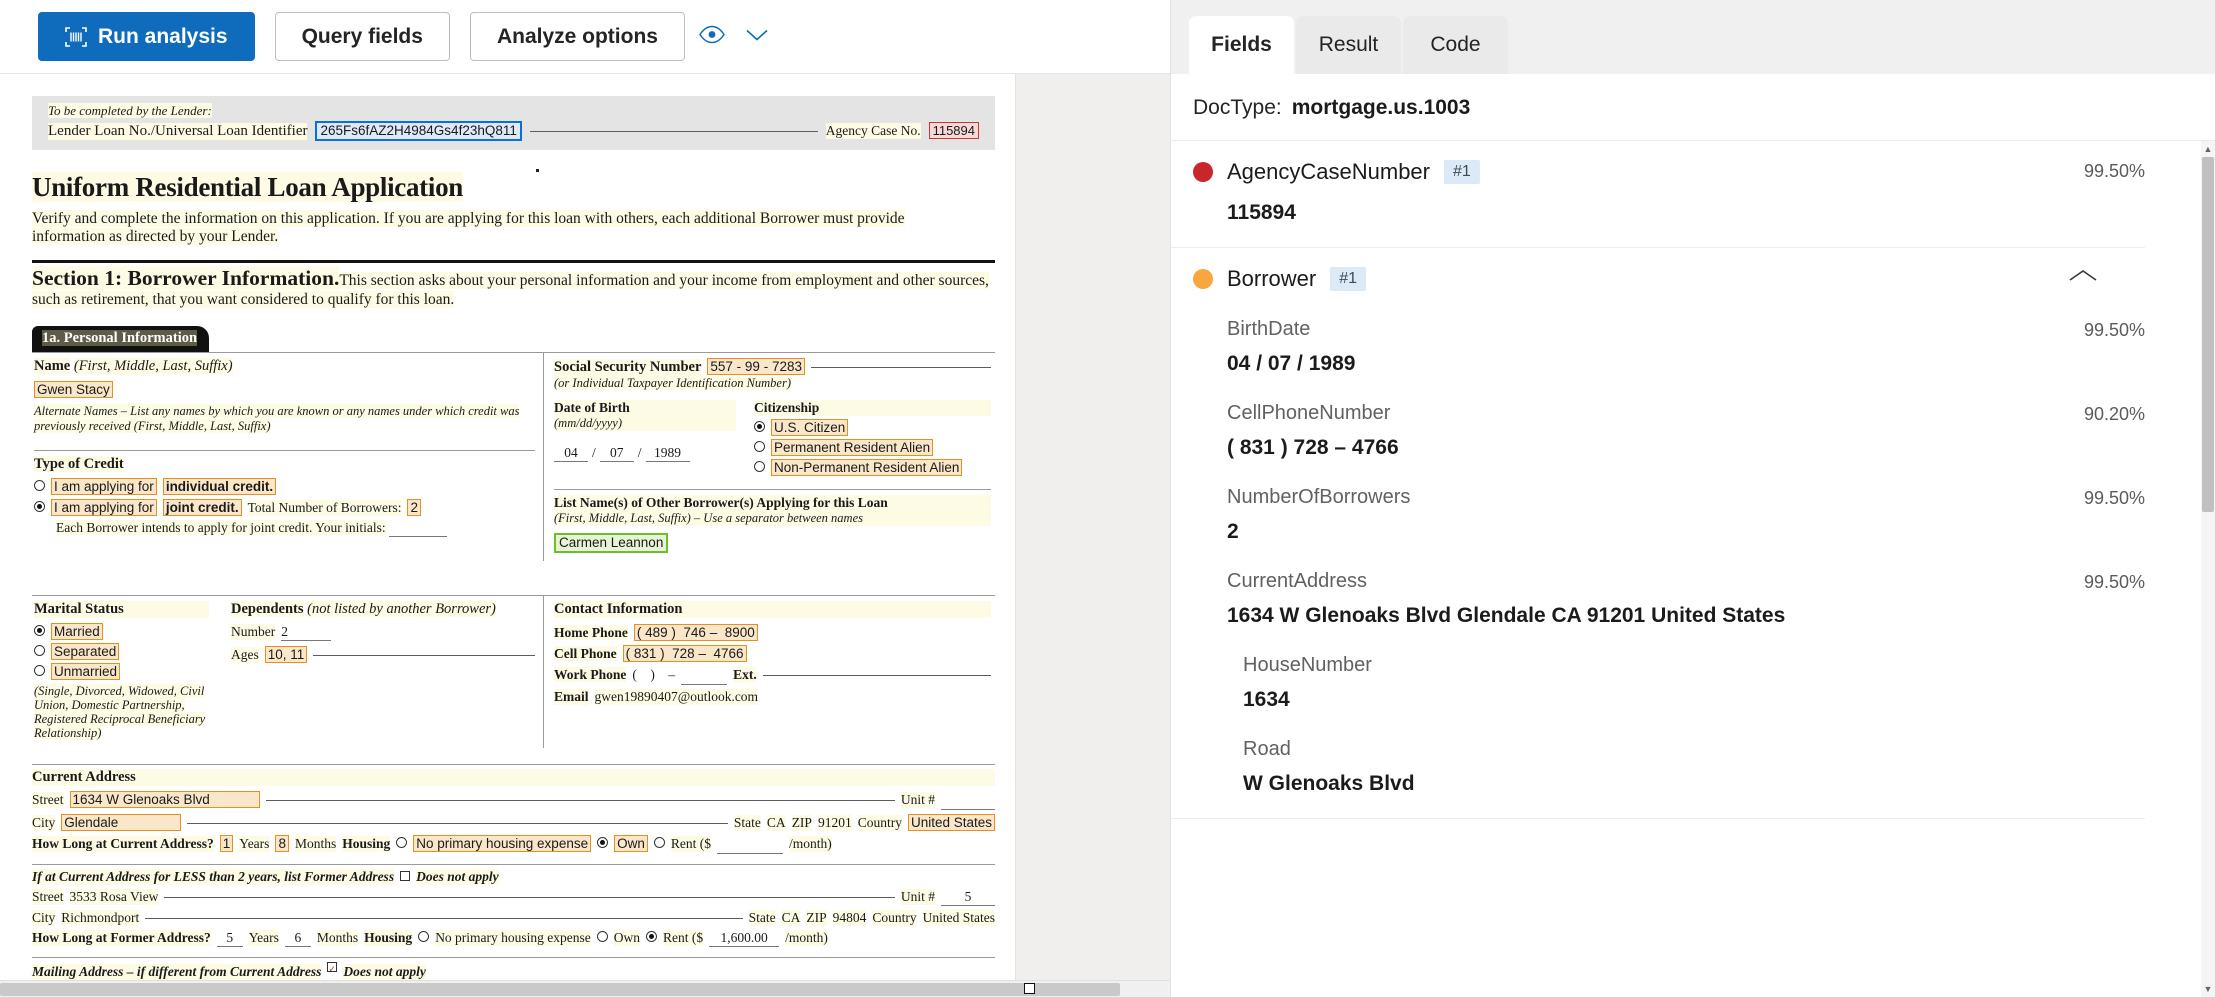 The height and width of the screenshot is (997, 2215). Describe the element at coordinates (121, 631) in the screenshot. I see `marital-option-married: Married` at that location.